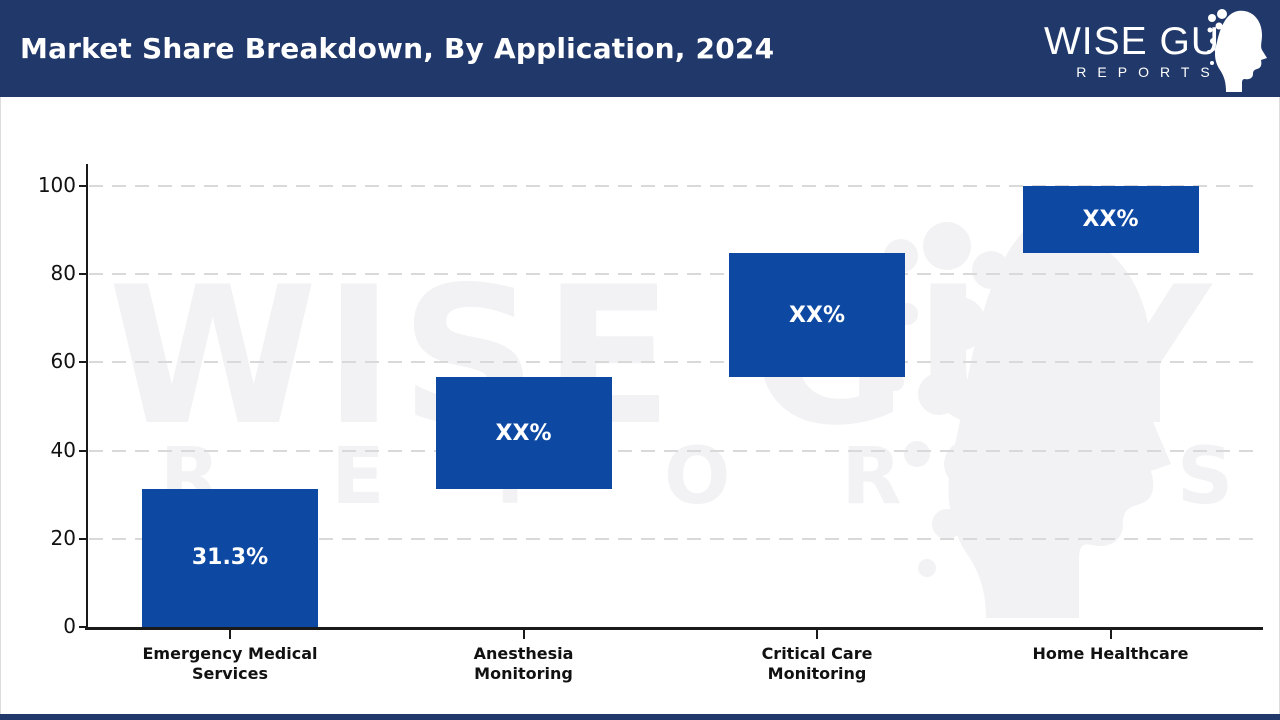 This screenshot has height=720, width=1280. Describe the element at coordinates (523, 664) in the screenshot. I see `category-label: Anesthesia Monitoring` at that location.